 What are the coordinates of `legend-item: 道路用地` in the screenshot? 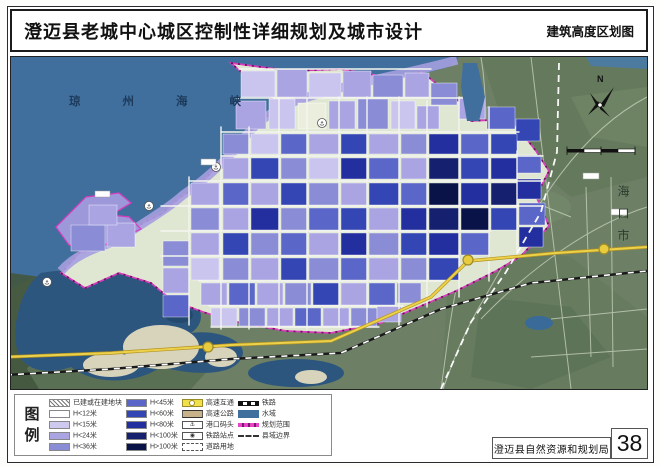 It's located at (207, 447).